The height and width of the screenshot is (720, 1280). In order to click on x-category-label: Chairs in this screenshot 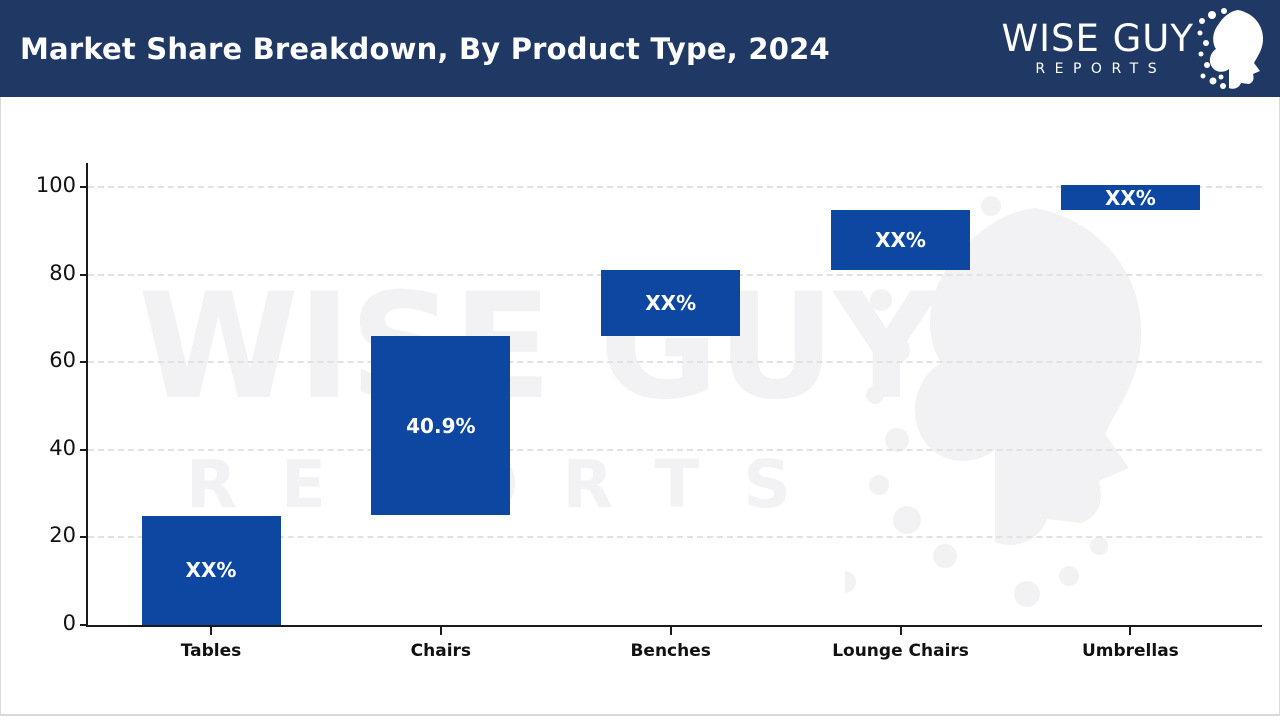, I will do `click(441, 651)`.